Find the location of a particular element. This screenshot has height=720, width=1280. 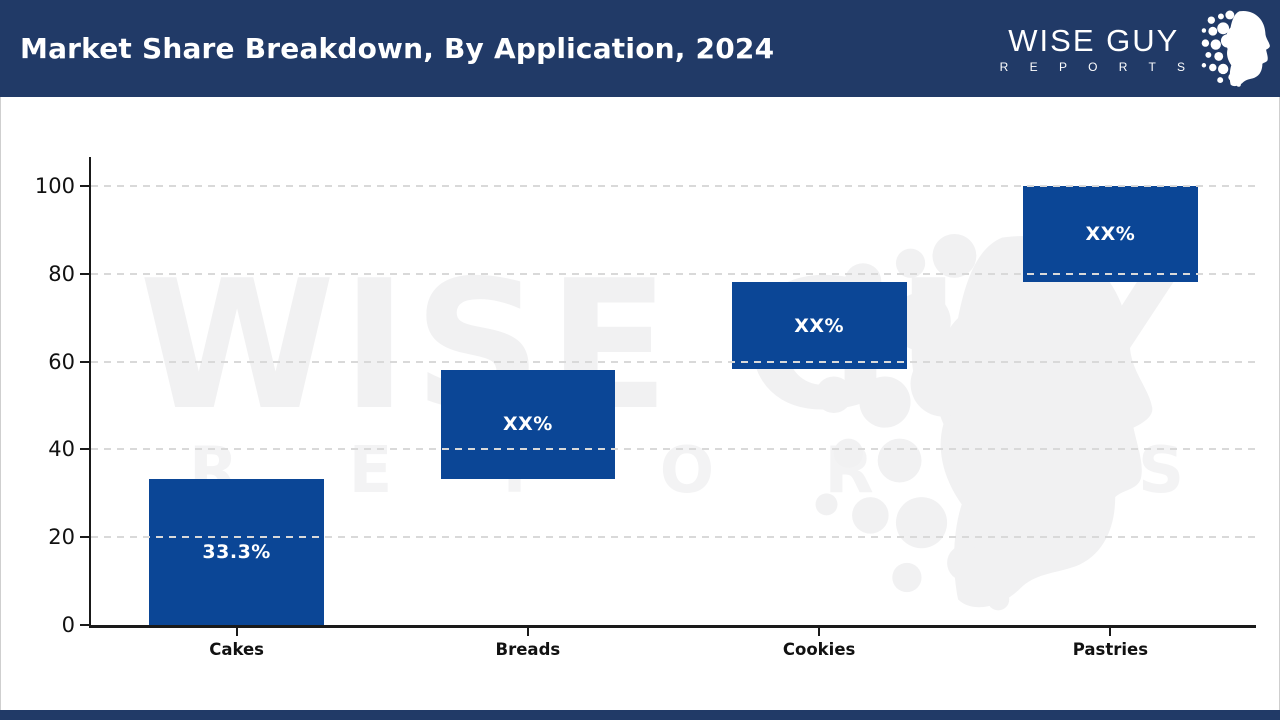

x-axis-category-label: Cookies is located at coordinates (819, 649).